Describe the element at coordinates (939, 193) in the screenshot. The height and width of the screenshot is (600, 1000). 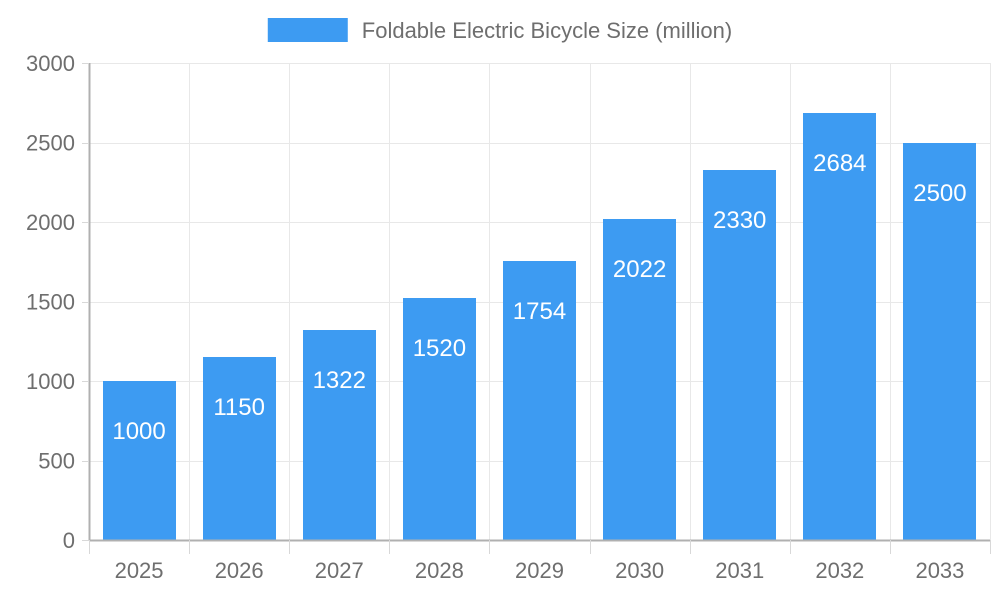
I see `bar-value-label-2033: 2500` at that location.